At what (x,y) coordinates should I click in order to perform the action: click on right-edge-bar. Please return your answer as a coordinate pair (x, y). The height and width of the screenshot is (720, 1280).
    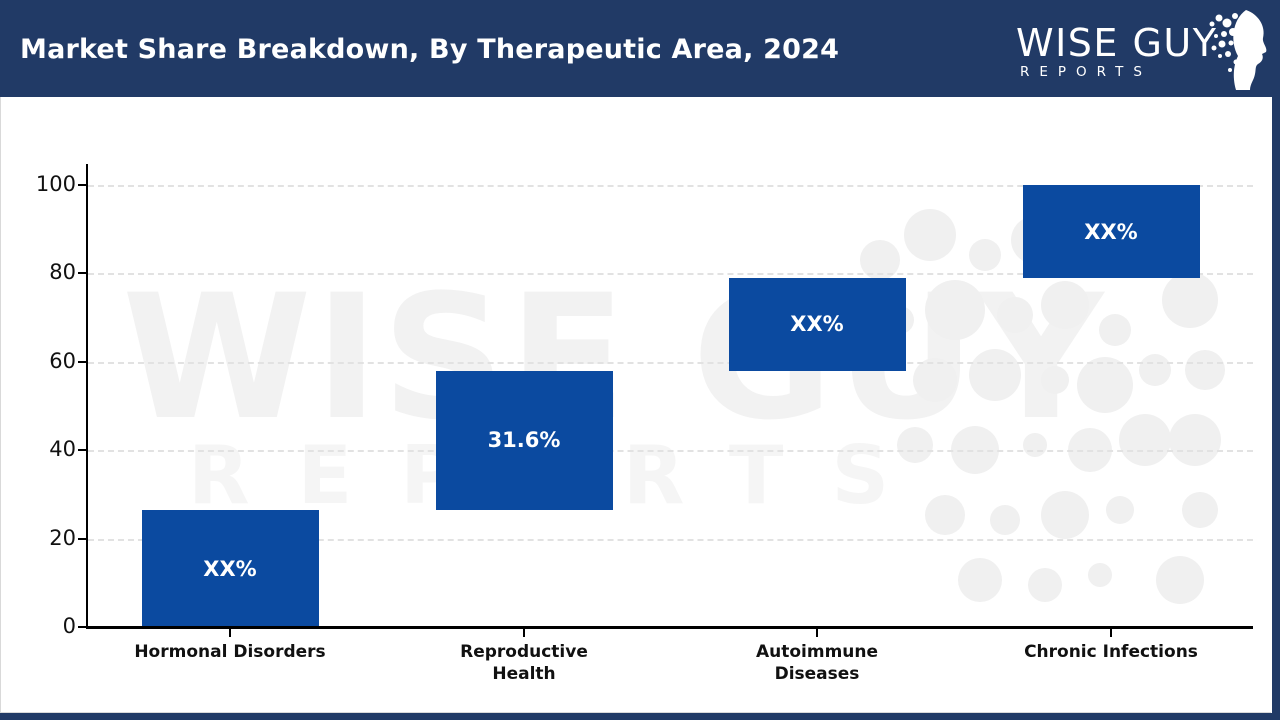
    Looking at the image, I should click on (1276, 408).